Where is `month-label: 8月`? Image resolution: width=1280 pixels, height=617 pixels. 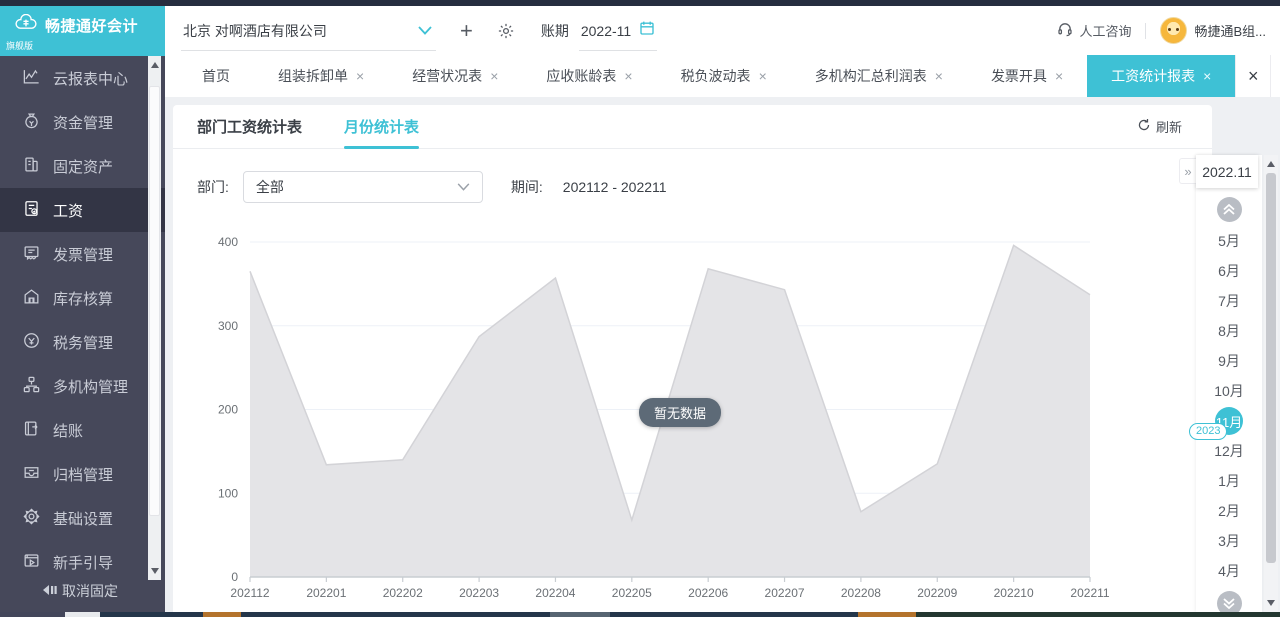
month-label: 8月 is located at coordinates (1229, 331).